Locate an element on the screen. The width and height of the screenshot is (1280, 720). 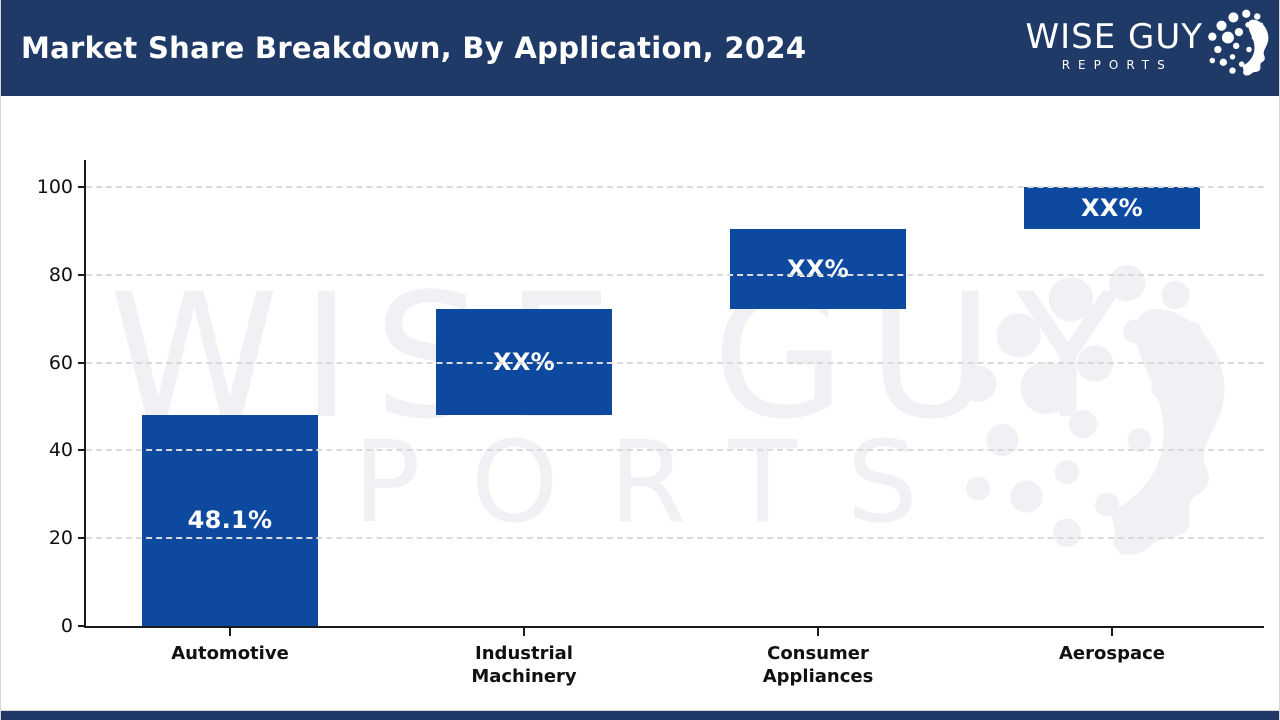
logo-wordmark: WISE GUY REPORTS is located at coordinates (1114, 44).